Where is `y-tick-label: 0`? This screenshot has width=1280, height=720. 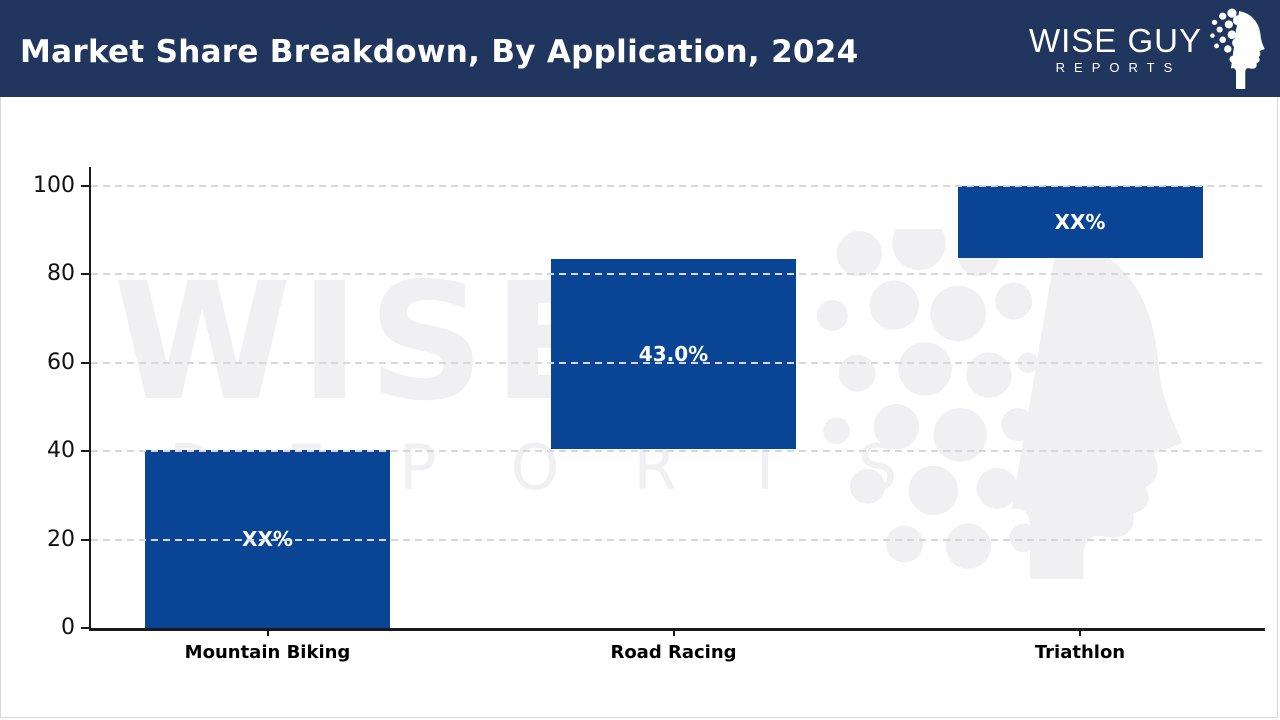
y-tick-label: 0 is located at coordinates (68, 627).